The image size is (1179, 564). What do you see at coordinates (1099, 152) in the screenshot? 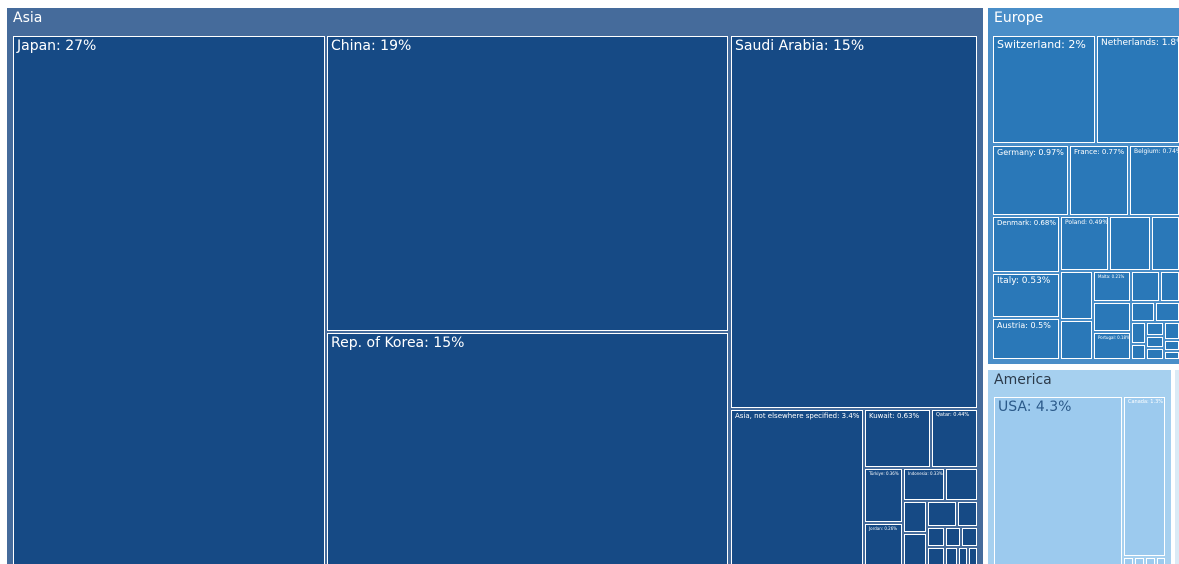
I see `tile-label-france: France: 0.77%` at bounding box center [1099, 152].